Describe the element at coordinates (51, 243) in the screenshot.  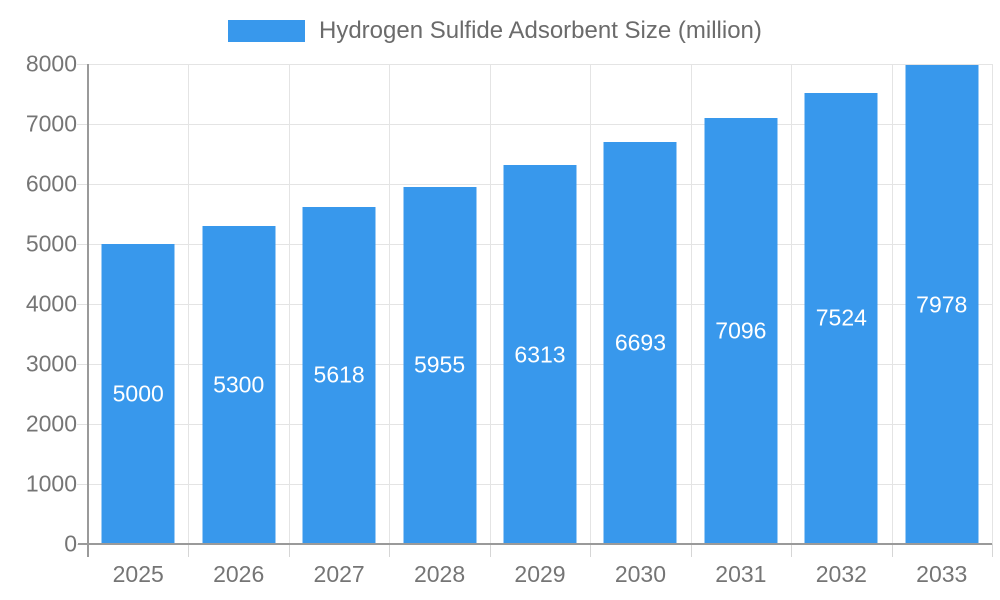
I see `y-tick-label: 5000` at that location.